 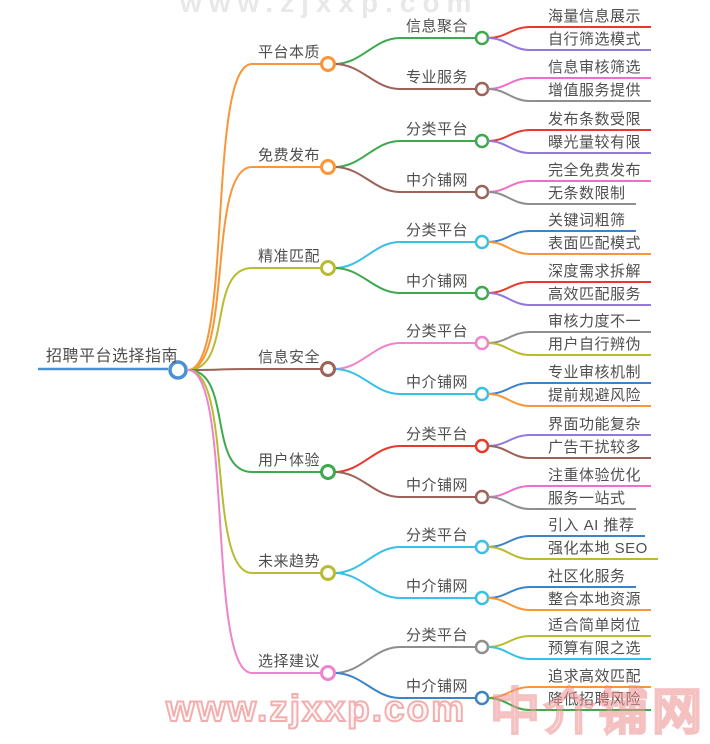 I want to click on branch-6-child-0-expander, so click(x=482, y=647).